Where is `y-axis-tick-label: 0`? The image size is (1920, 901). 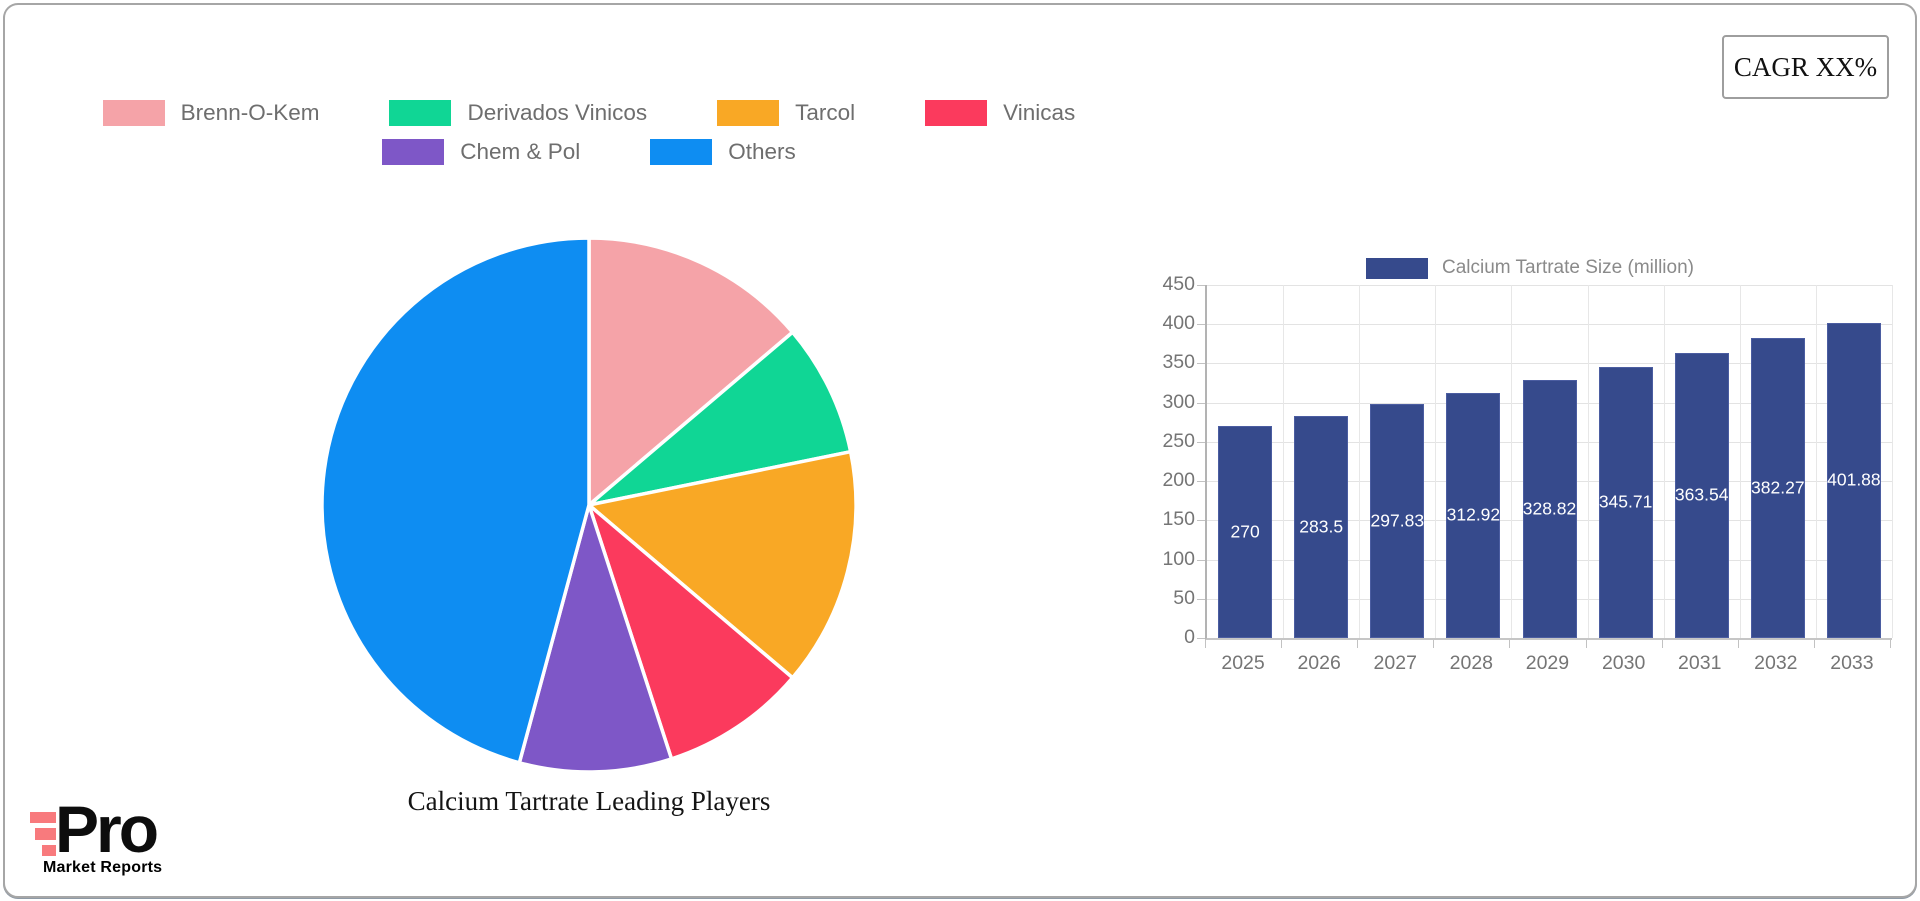
y-axis-tick-label: 0 is located at coordinates (1189, 637).